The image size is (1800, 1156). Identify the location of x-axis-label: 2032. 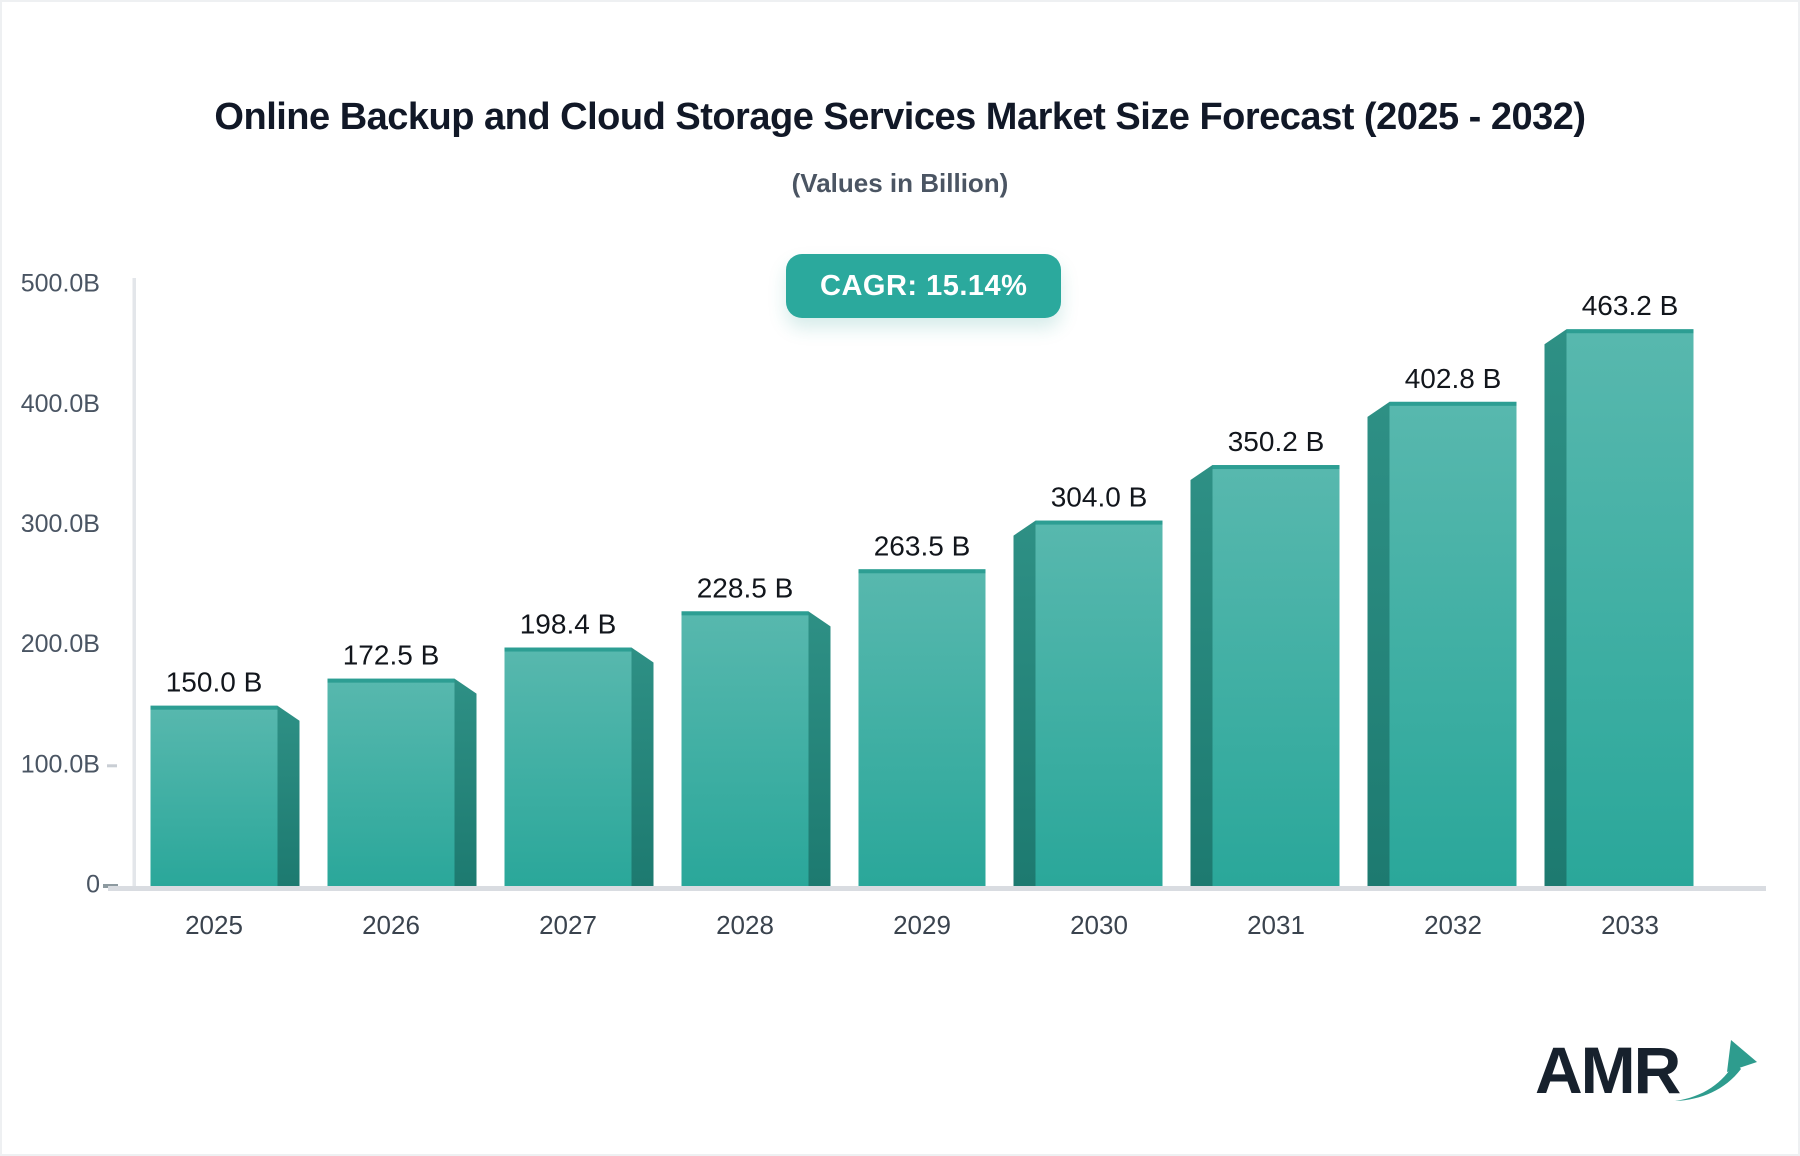
(1453, 925).